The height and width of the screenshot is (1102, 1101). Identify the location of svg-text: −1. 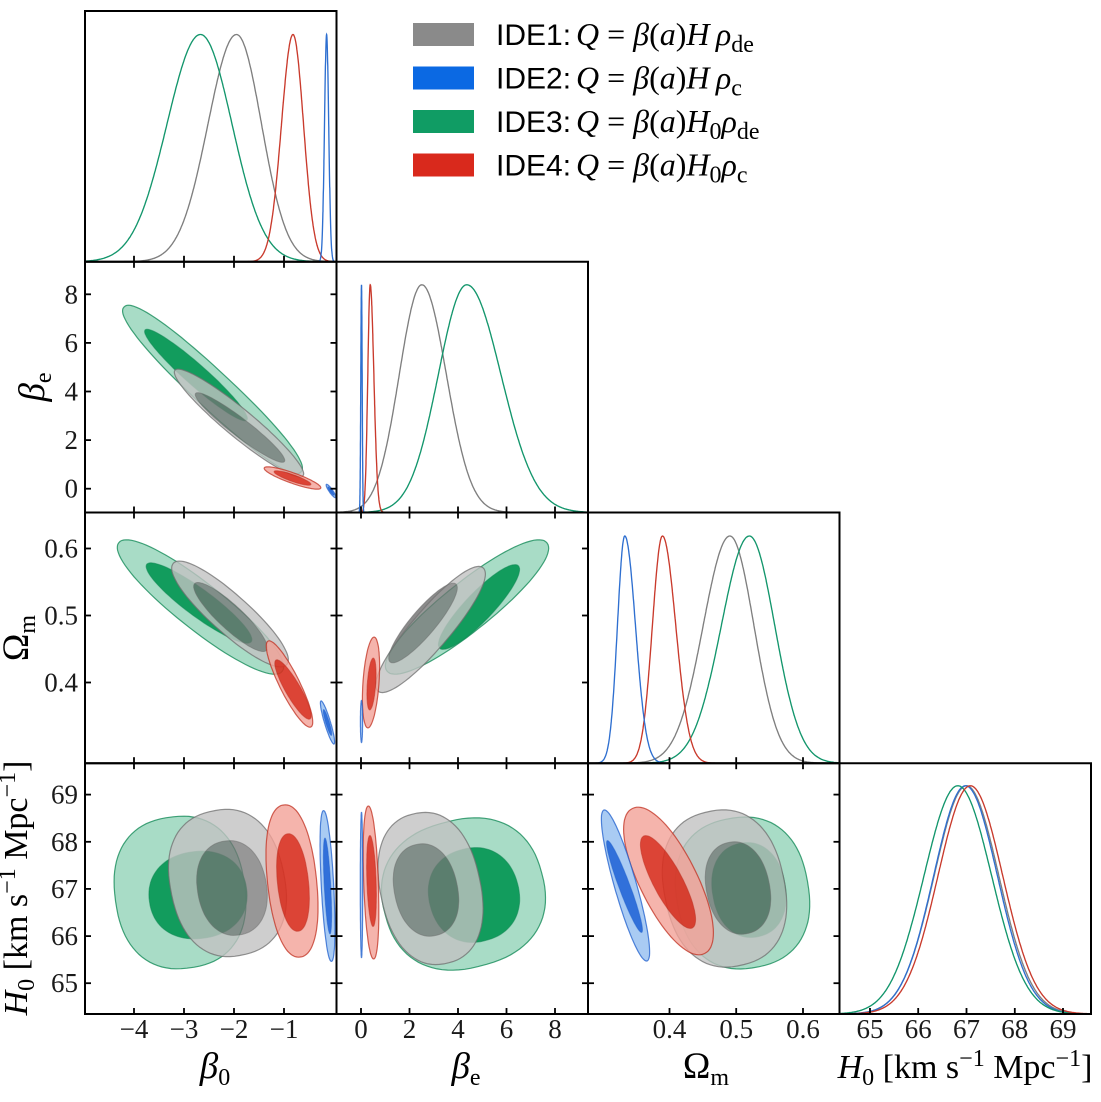
(284, 1029).